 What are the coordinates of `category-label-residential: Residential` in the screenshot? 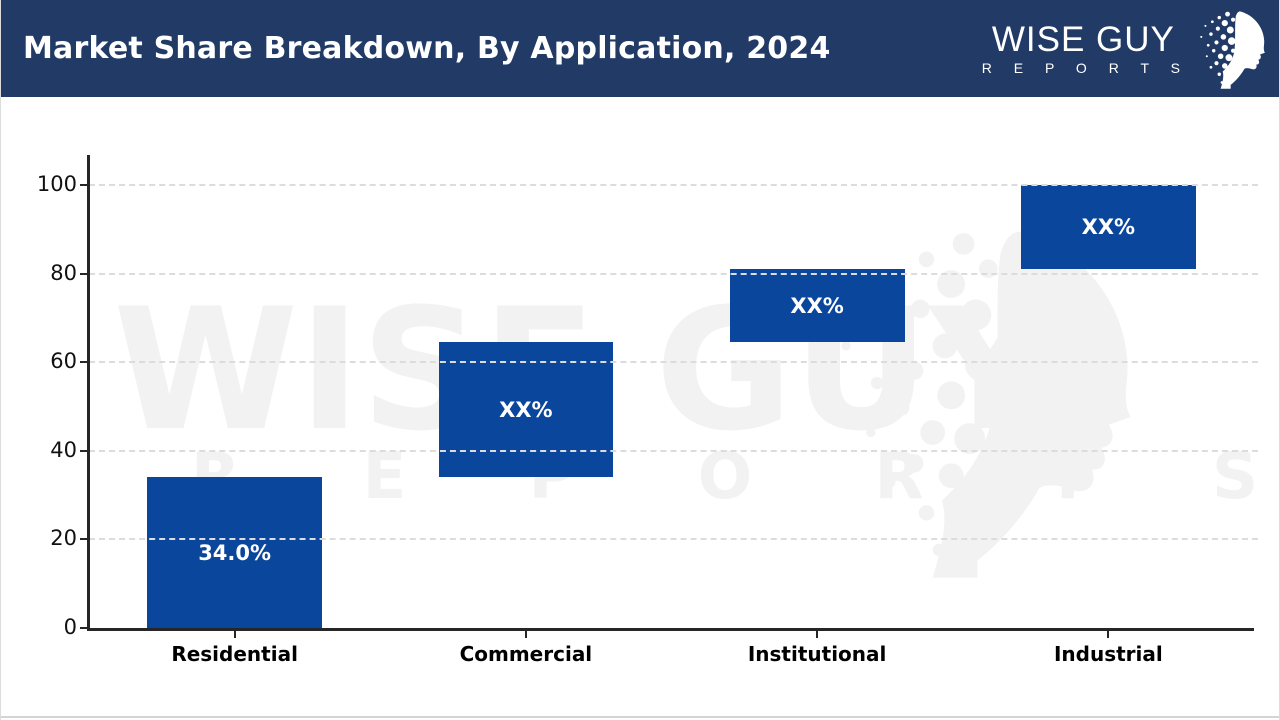 It's located at (234, 654).